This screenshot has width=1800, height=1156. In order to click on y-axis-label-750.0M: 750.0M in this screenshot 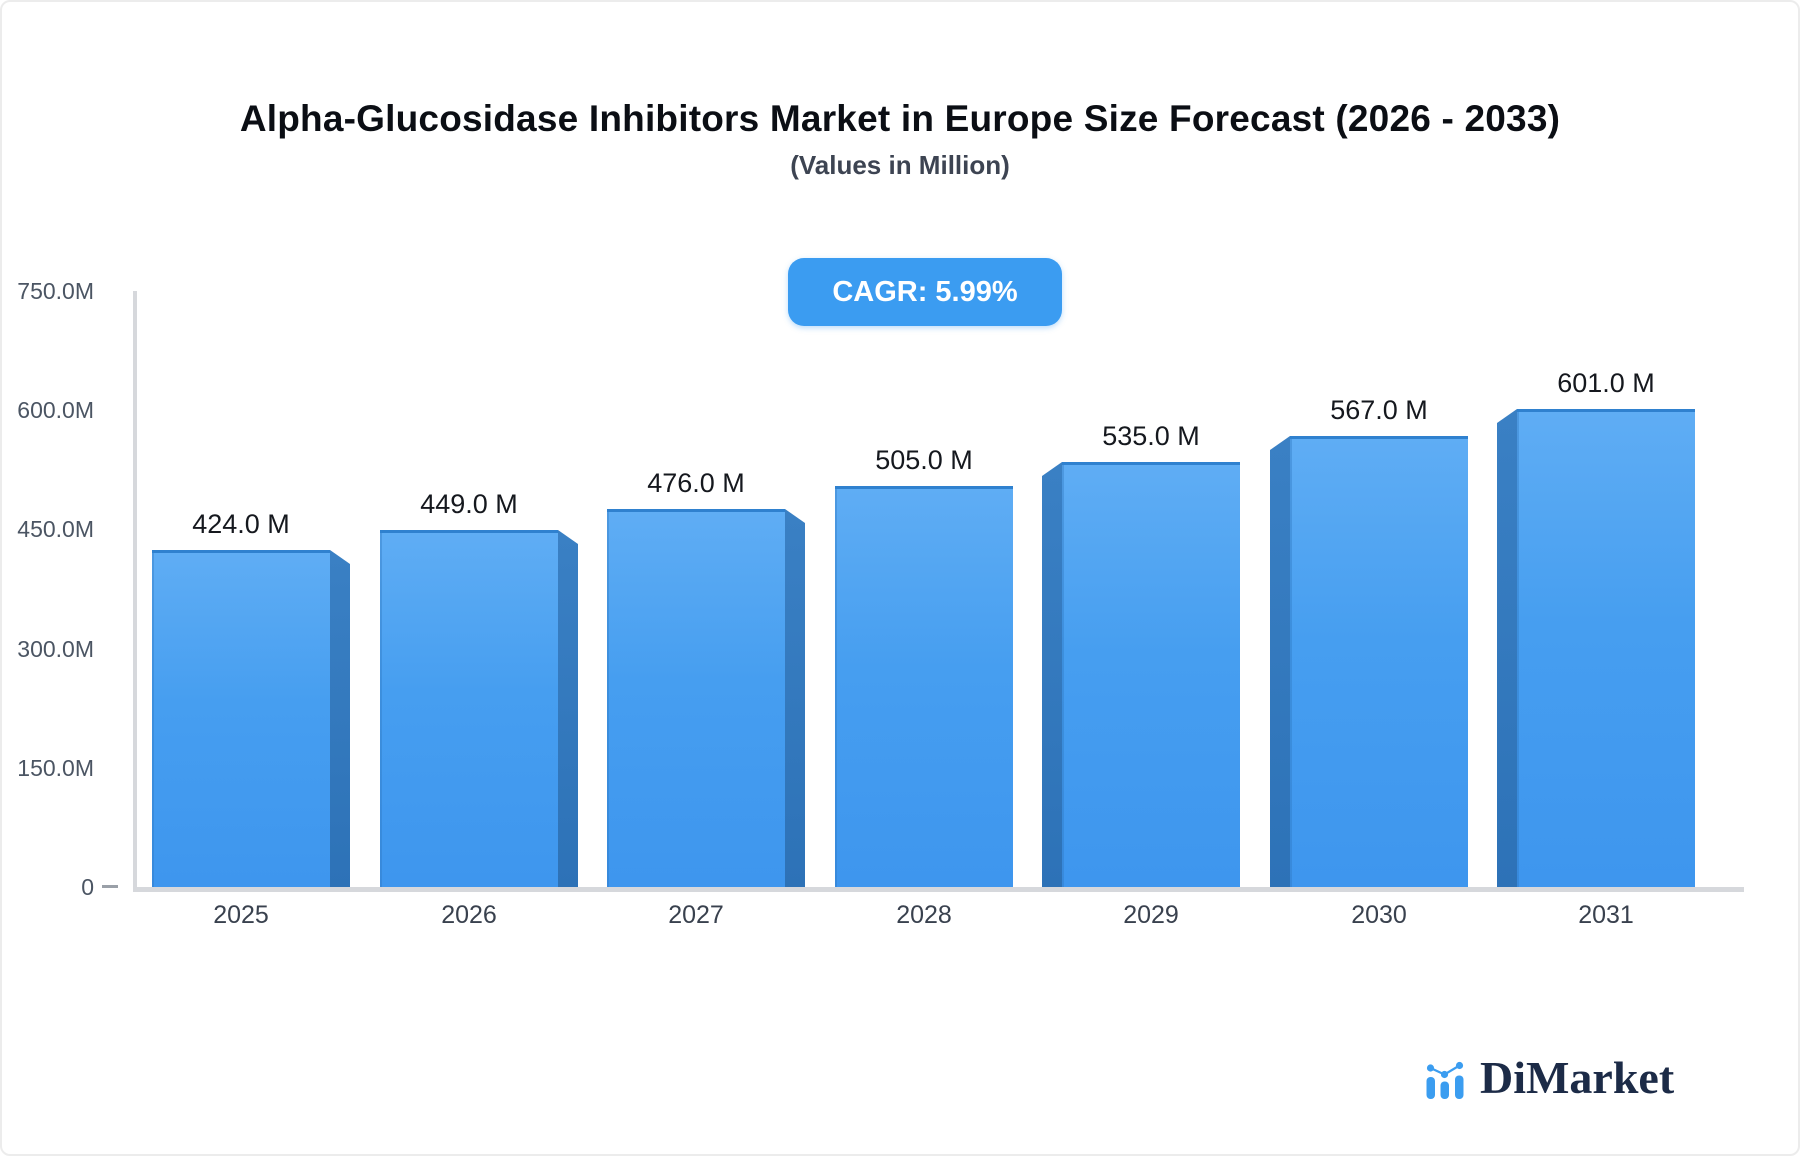, I will do `click(55, 291)`.